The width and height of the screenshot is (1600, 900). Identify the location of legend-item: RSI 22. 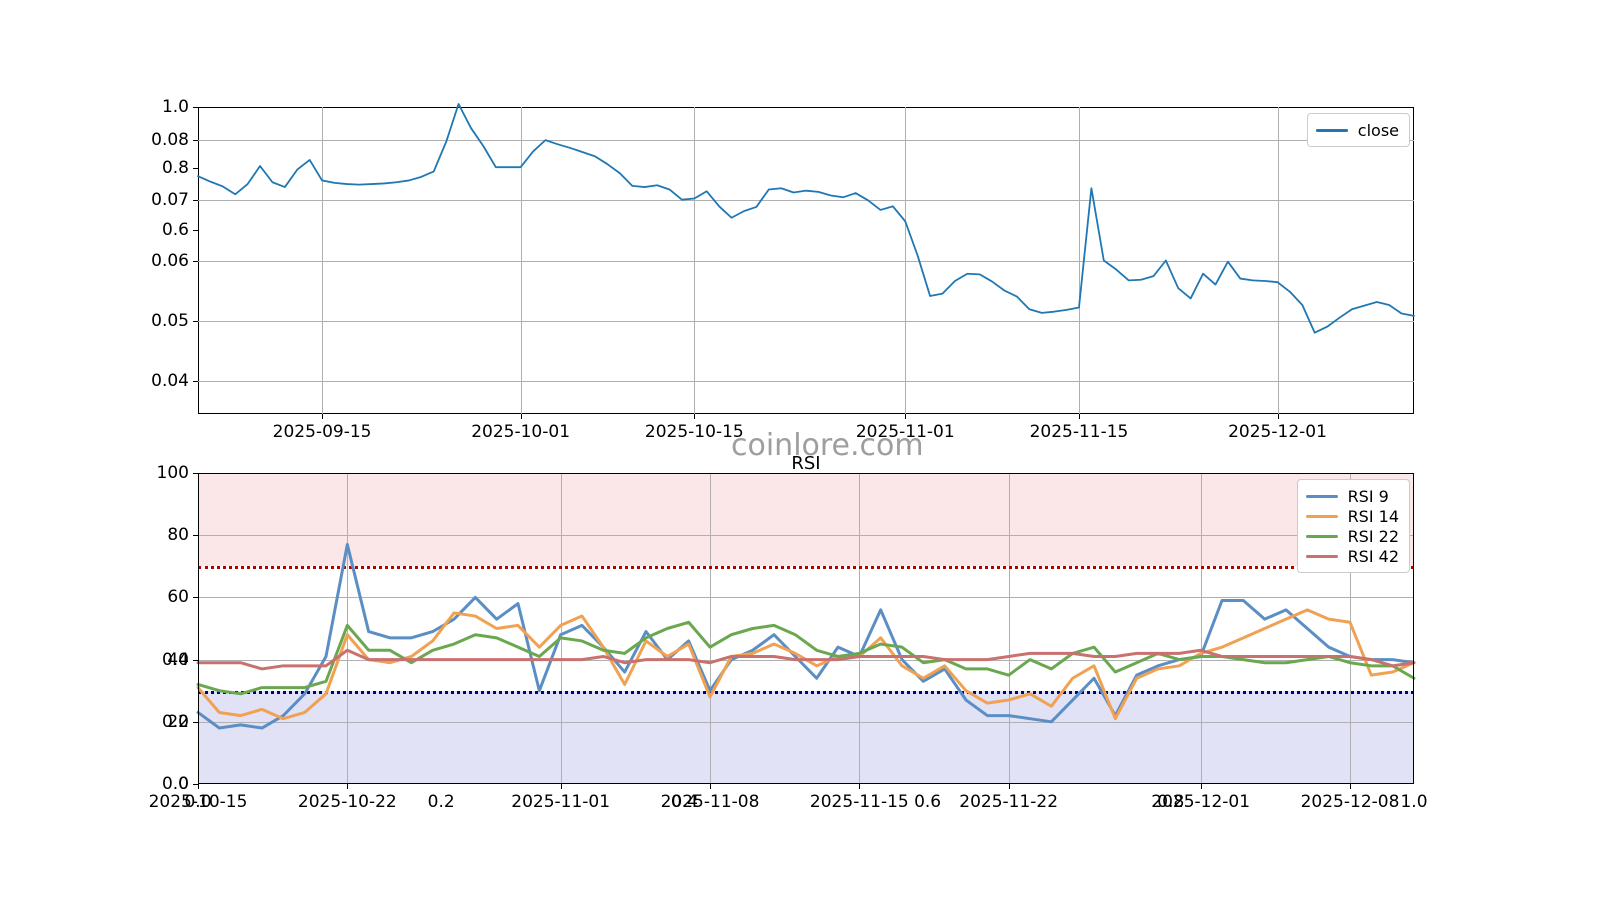
(1352, 536).